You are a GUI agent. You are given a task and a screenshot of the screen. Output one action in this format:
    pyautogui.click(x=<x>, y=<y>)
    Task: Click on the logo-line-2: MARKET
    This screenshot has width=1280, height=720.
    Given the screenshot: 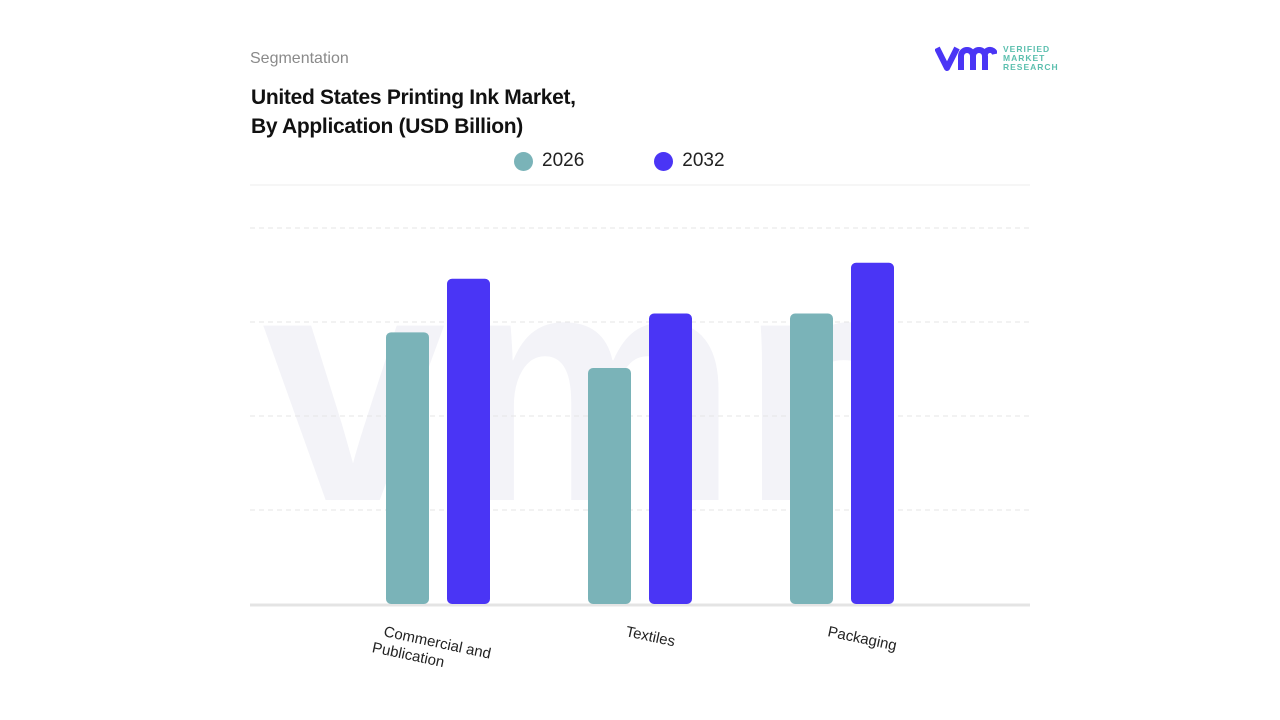 What is the action you would take?
    pyautogui.click(x=1024, y=57)
    